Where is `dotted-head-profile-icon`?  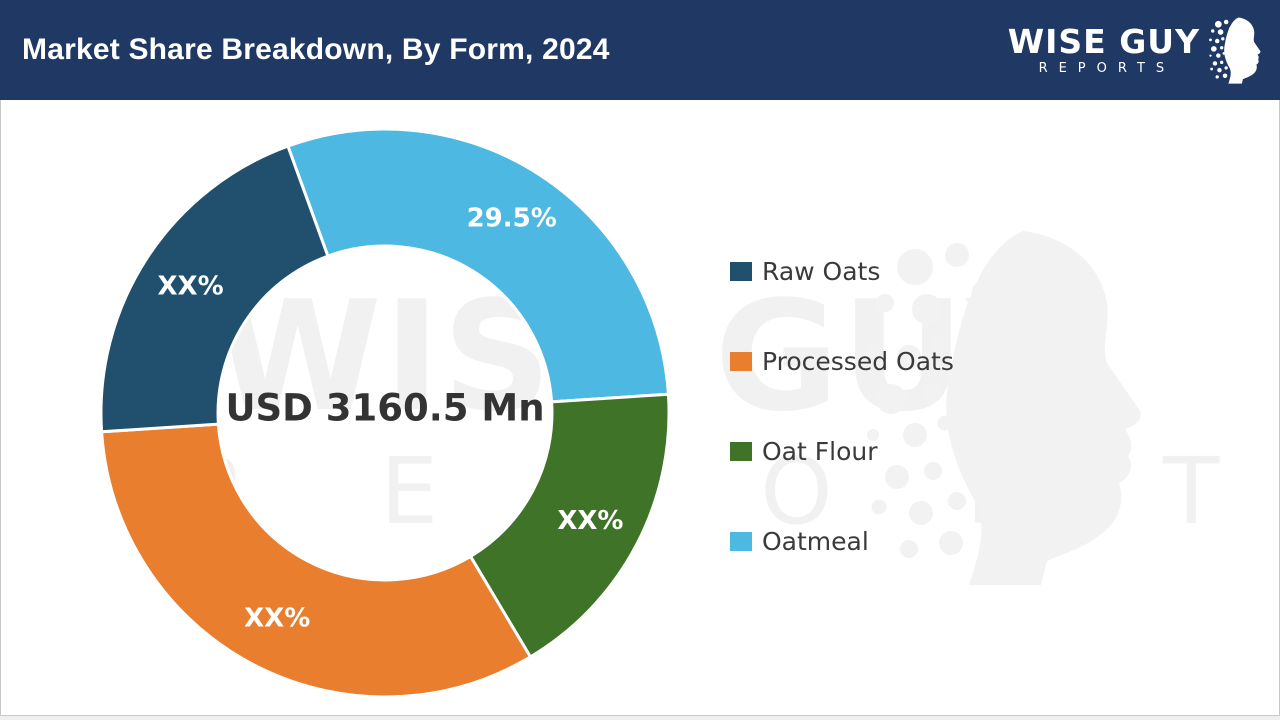 dotted-head-profile-icon is located at coordinates (1235, 50).